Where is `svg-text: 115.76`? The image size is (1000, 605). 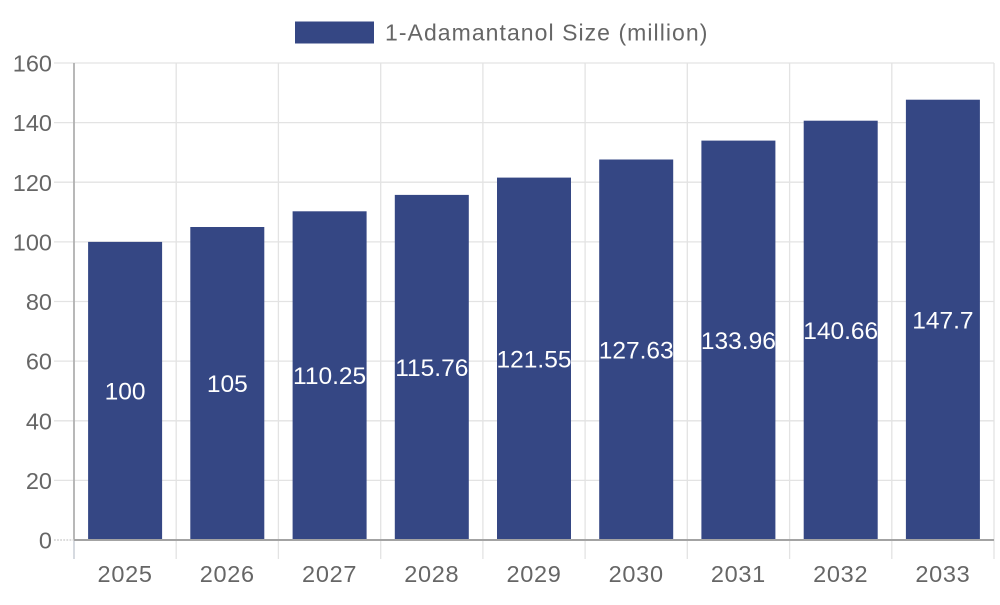
svg-text: 115.76 is located at coordinates (431, 368).